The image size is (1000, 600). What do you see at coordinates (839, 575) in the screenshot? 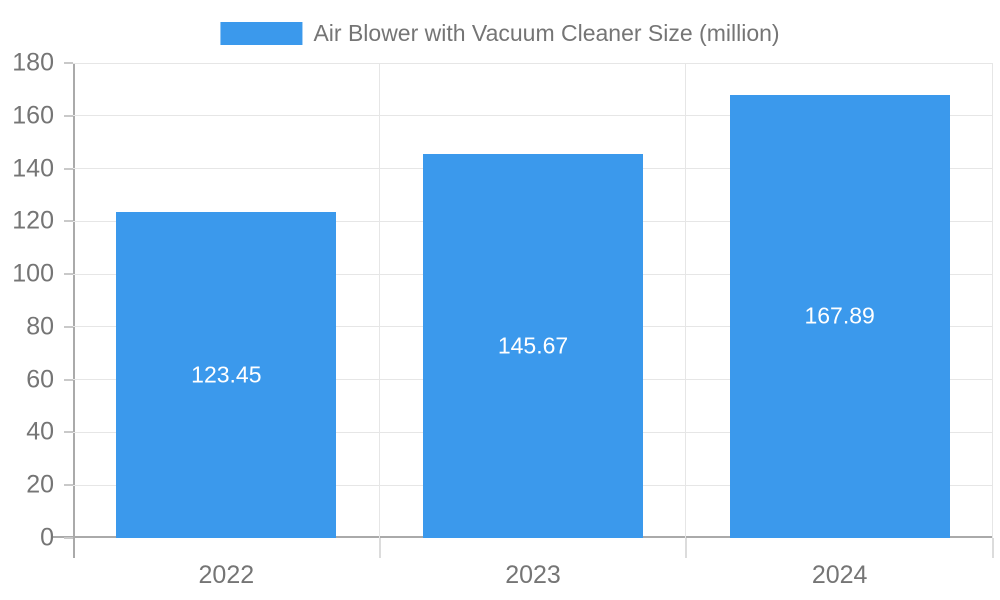
I see `x-tick-label: 2024` at bounding box center [839, 575].